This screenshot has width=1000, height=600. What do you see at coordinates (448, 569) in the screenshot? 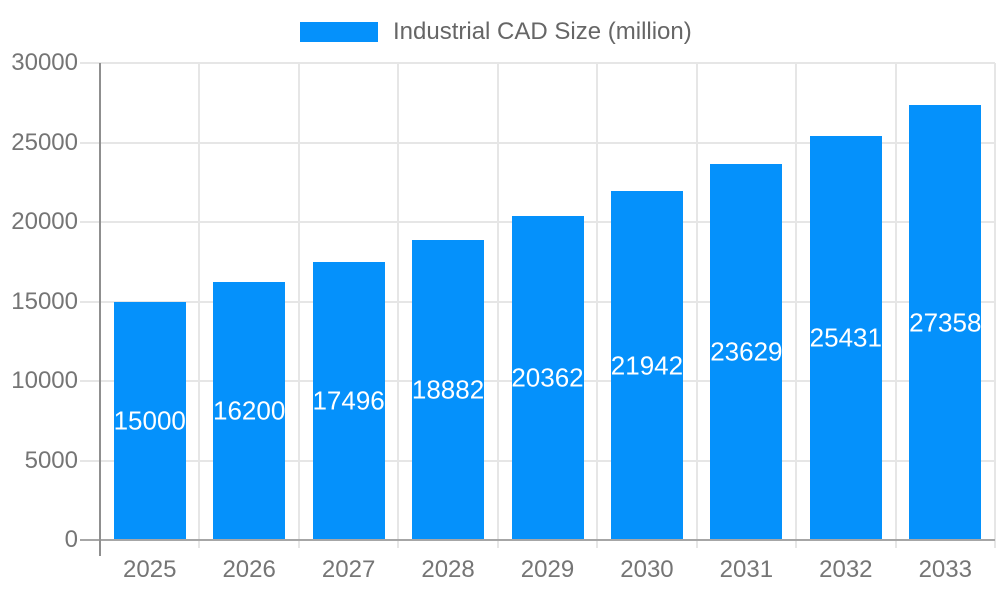
I see `x-tick-label: 2028` at bounding box center [448, 569].